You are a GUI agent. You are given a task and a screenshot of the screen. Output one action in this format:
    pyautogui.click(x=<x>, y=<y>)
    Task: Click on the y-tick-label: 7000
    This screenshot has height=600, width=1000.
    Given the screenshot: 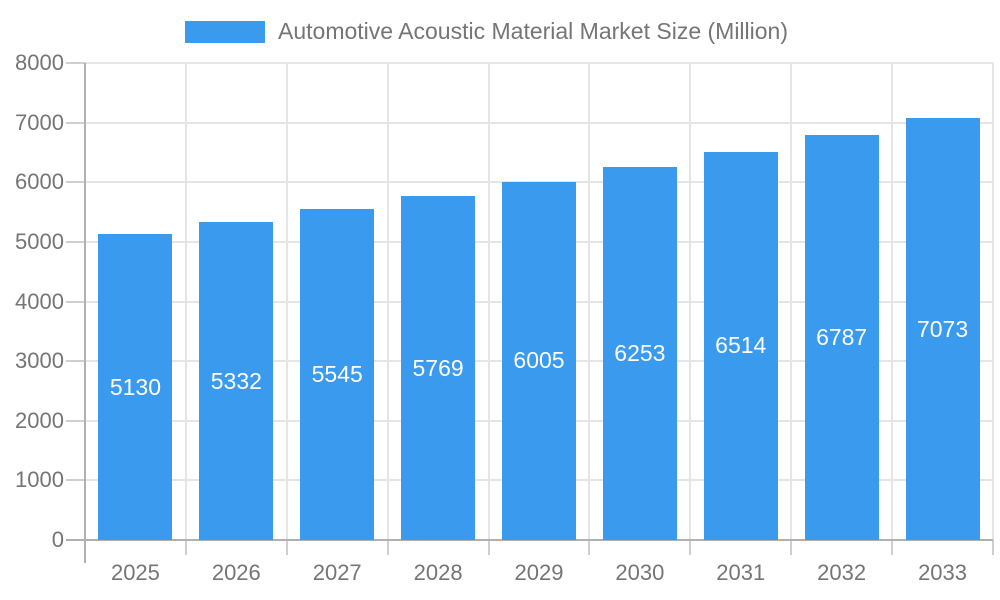 What is the action you would take?
    pyautogui.click(x=39, y=122)
    